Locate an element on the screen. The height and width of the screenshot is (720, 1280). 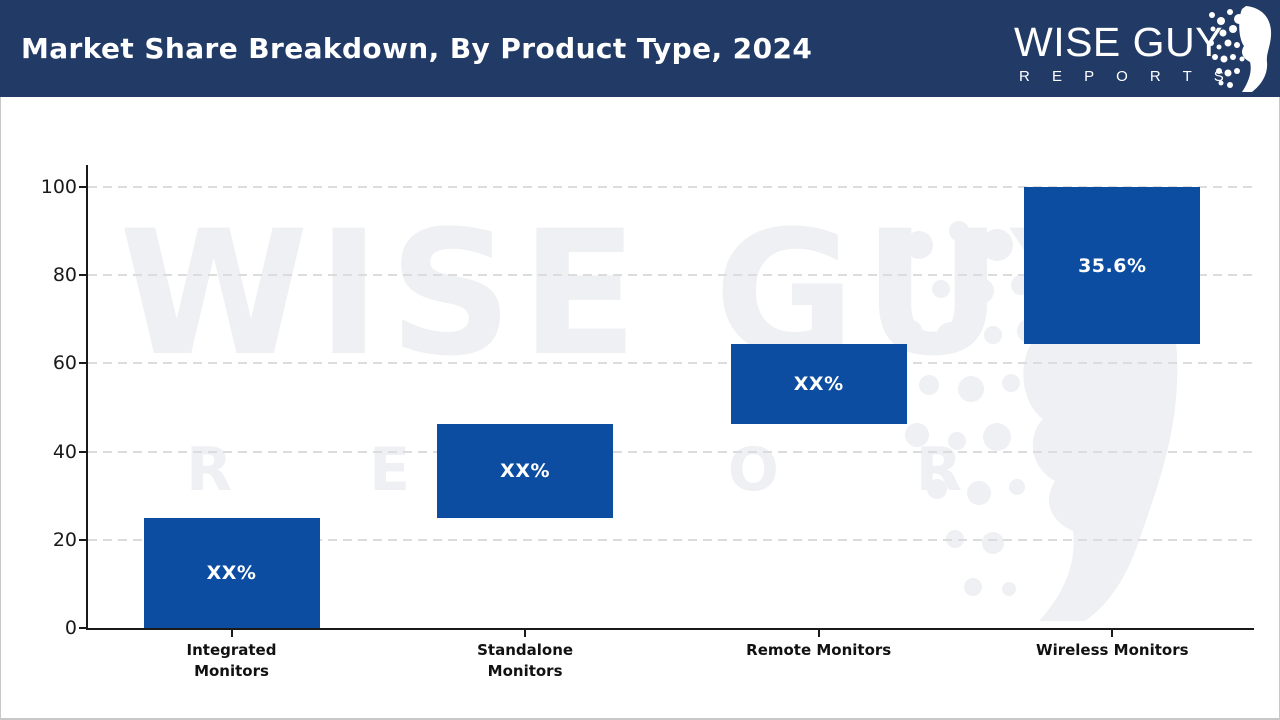
wise-guy-logo: WISE GUY R E P O R T S is located at coordinates (1143, 48).